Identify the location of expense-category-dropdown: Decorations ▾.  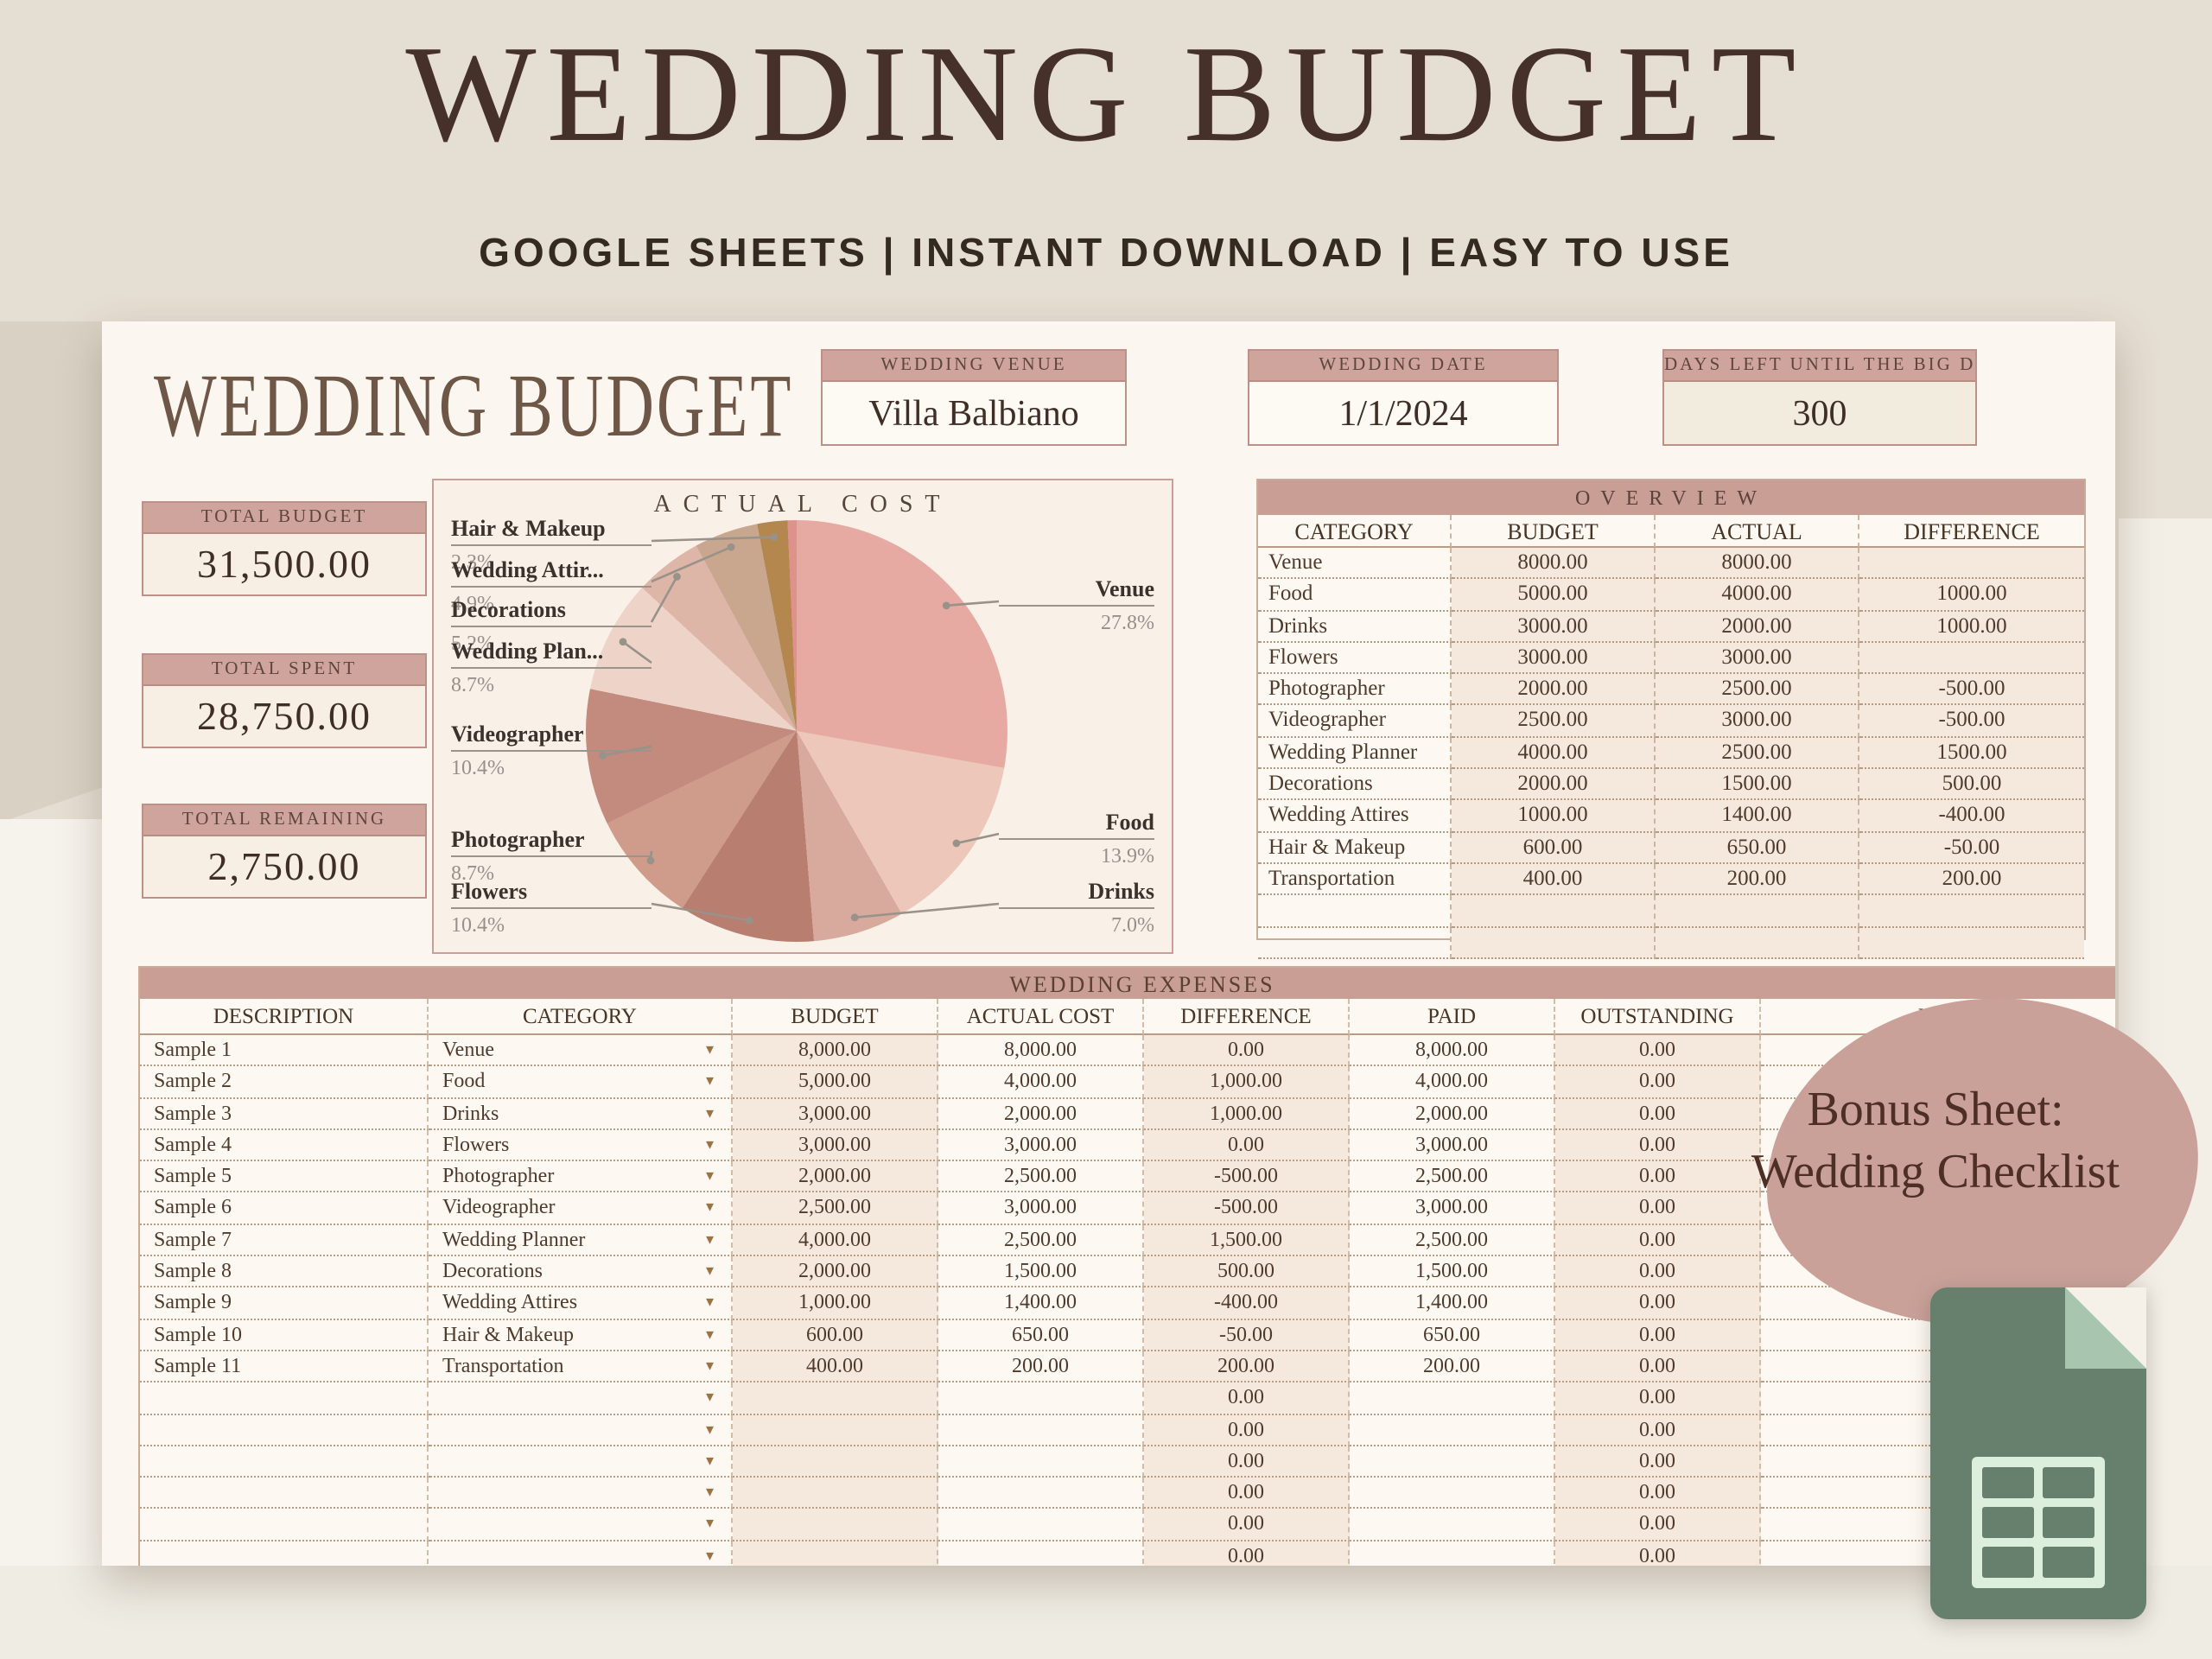
(581, 1272).